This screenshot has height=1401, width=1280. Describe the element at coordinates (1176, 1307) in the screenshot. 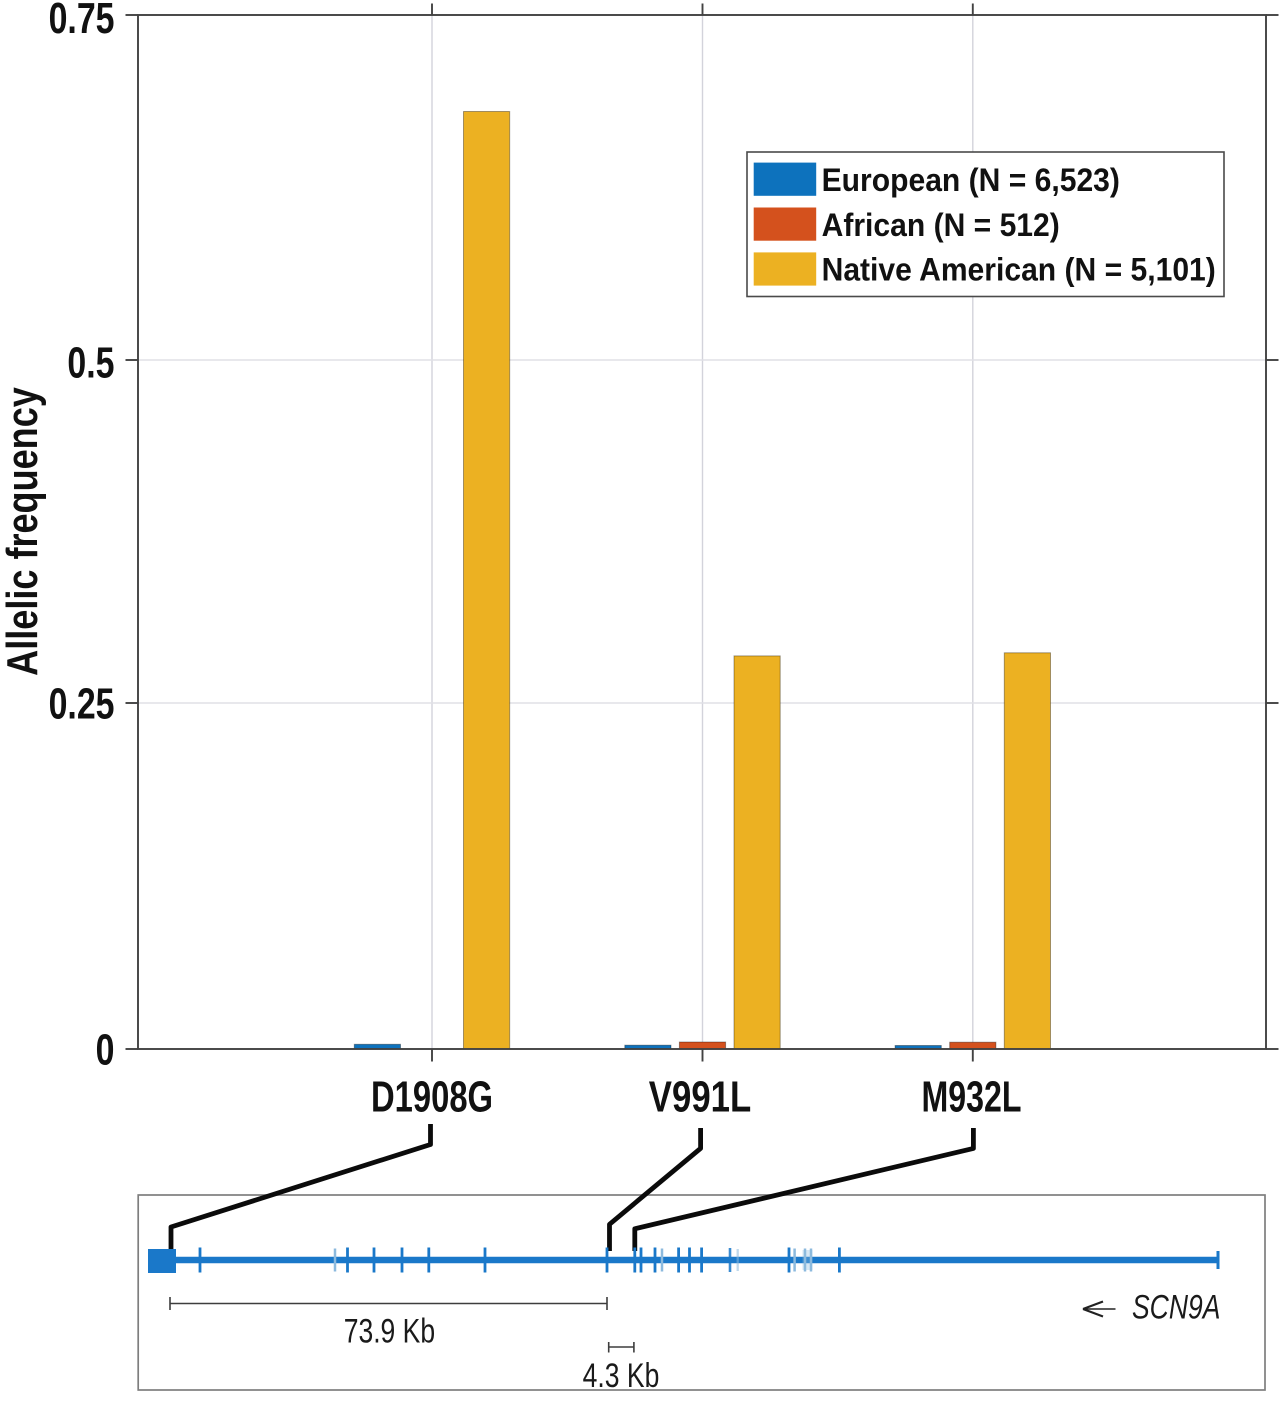

I see `svg-text: SCN9A` at that location.